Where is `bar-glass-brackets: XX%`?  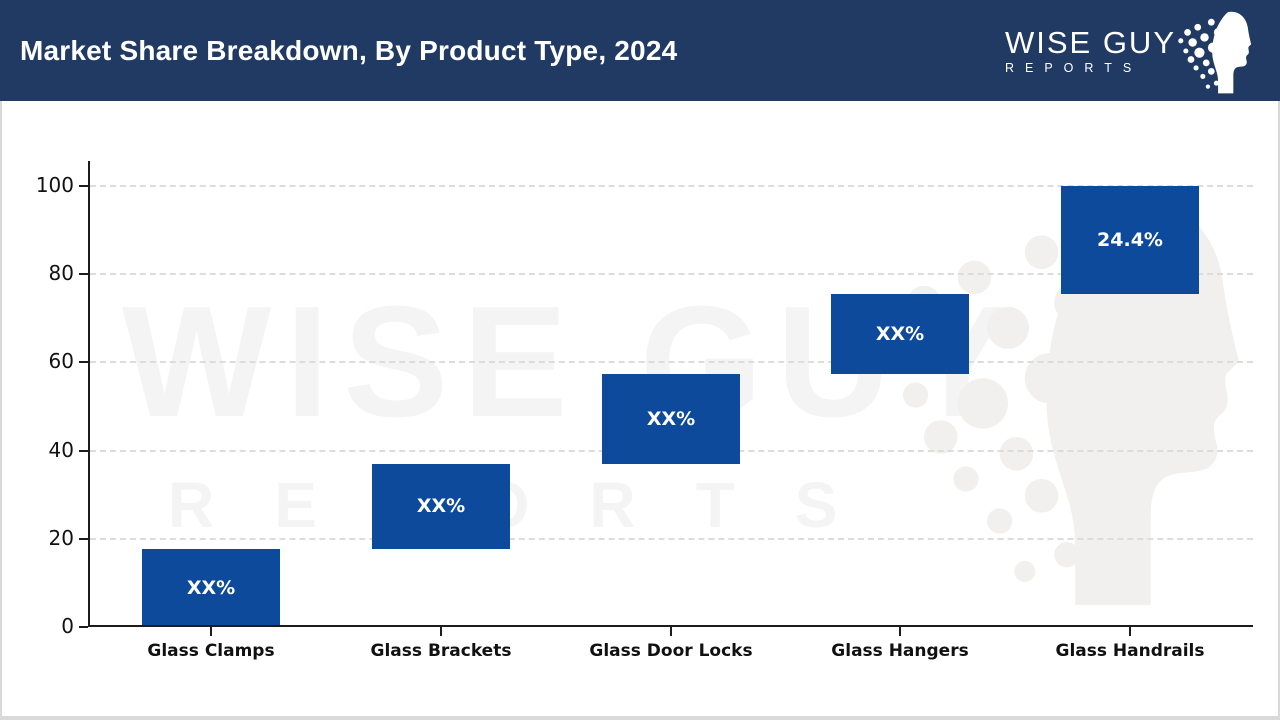 bar-glass-brackets: XX% is located at coordinates (441, 506).